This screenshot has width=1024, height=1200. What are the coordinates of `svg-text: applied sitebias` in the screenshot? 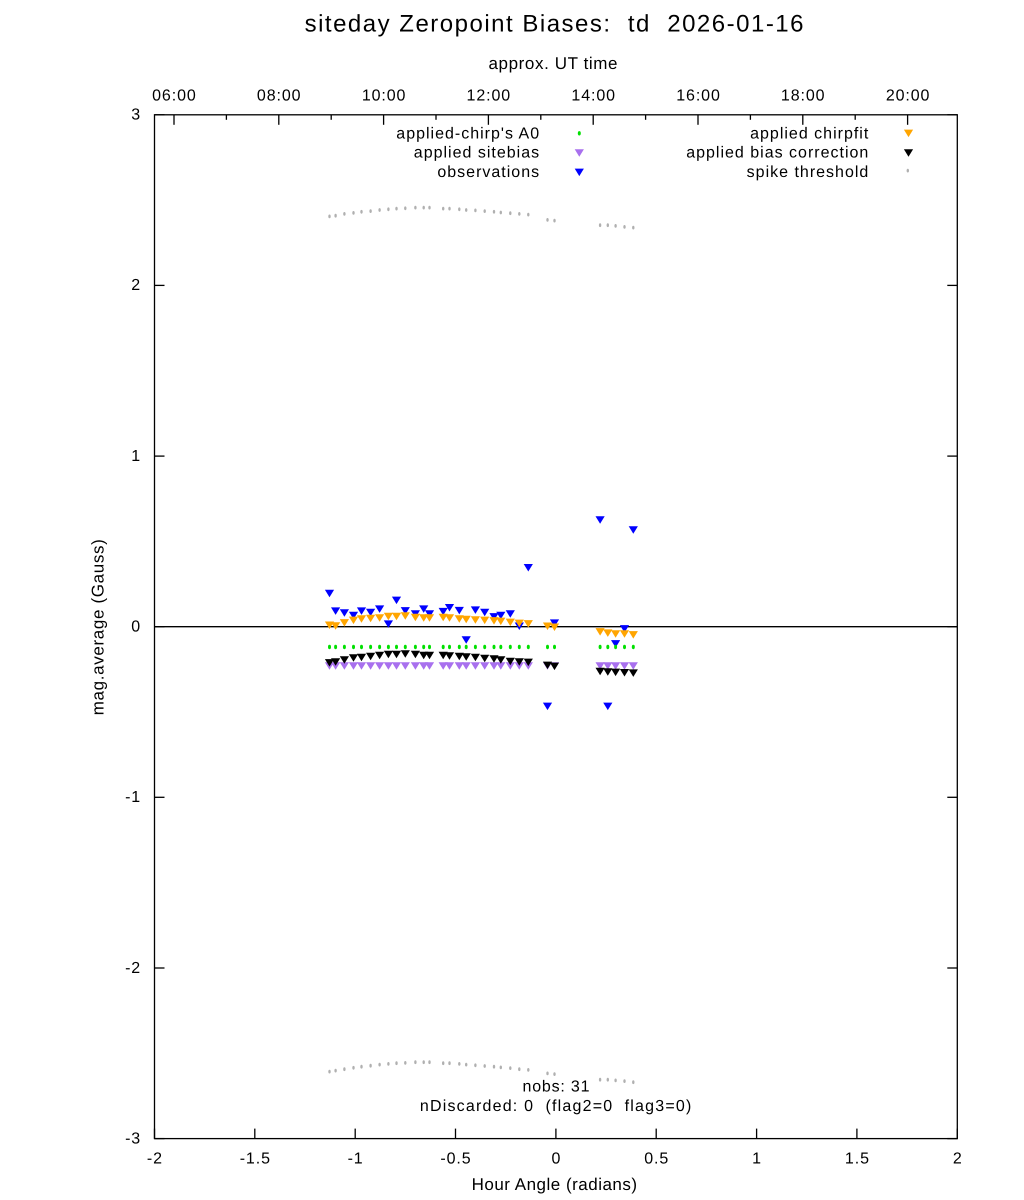 It's located at (477, 153).